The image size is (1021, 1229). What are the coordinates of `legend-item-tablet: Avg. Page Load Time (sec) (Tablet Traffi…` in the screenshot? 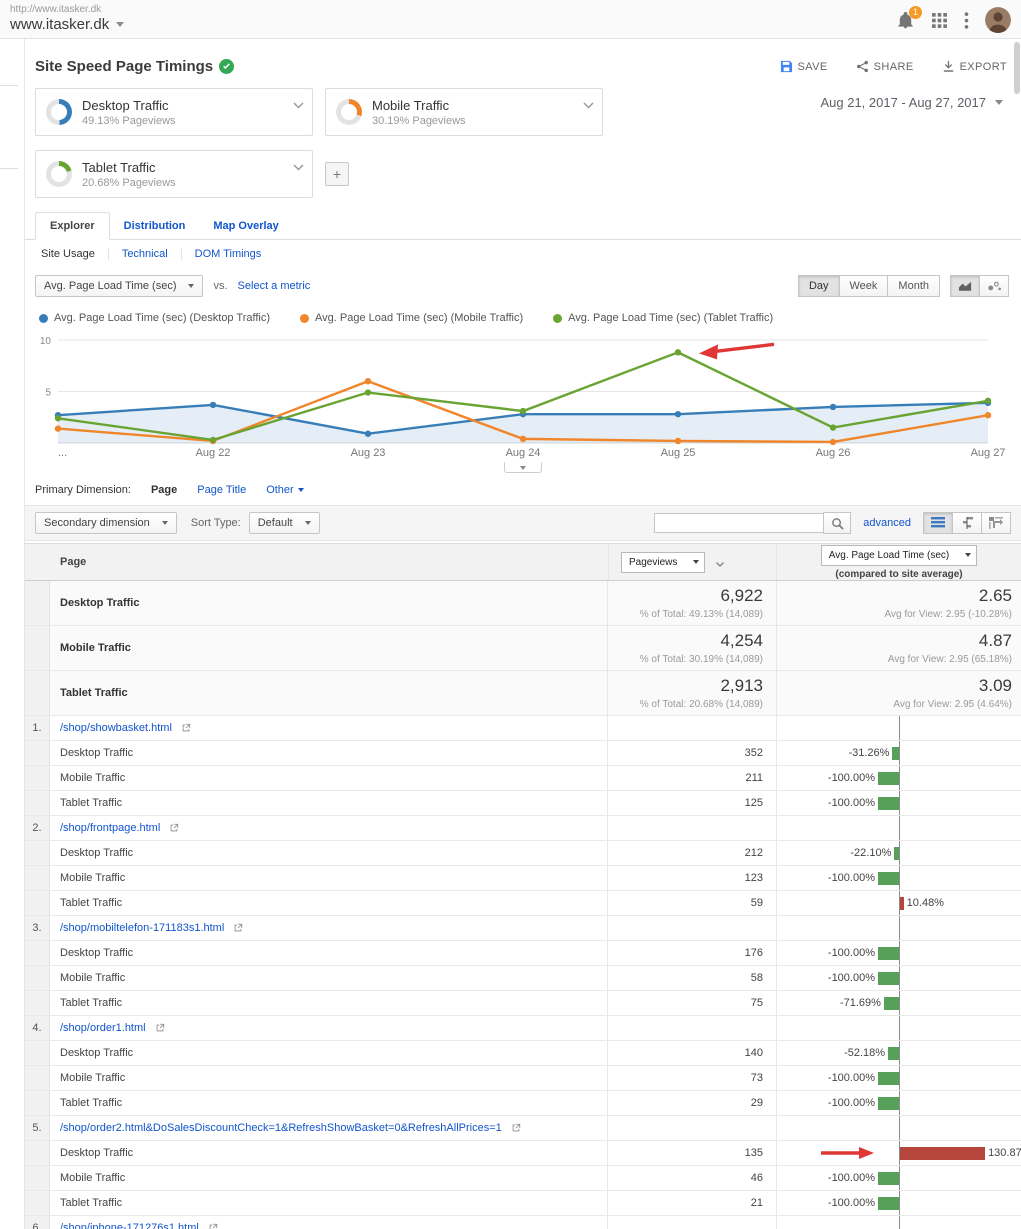 It's located at (663, 318).